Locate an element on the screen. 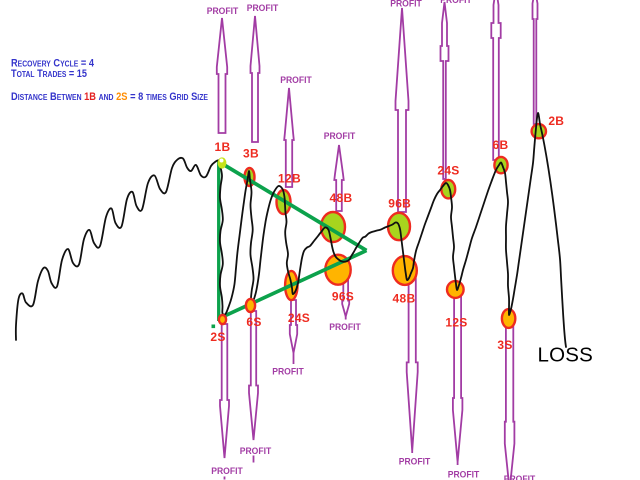 Image resolution: width=640 pixels, height=480 pixels. svg-text: 12S is located at coordinates (456, 323).